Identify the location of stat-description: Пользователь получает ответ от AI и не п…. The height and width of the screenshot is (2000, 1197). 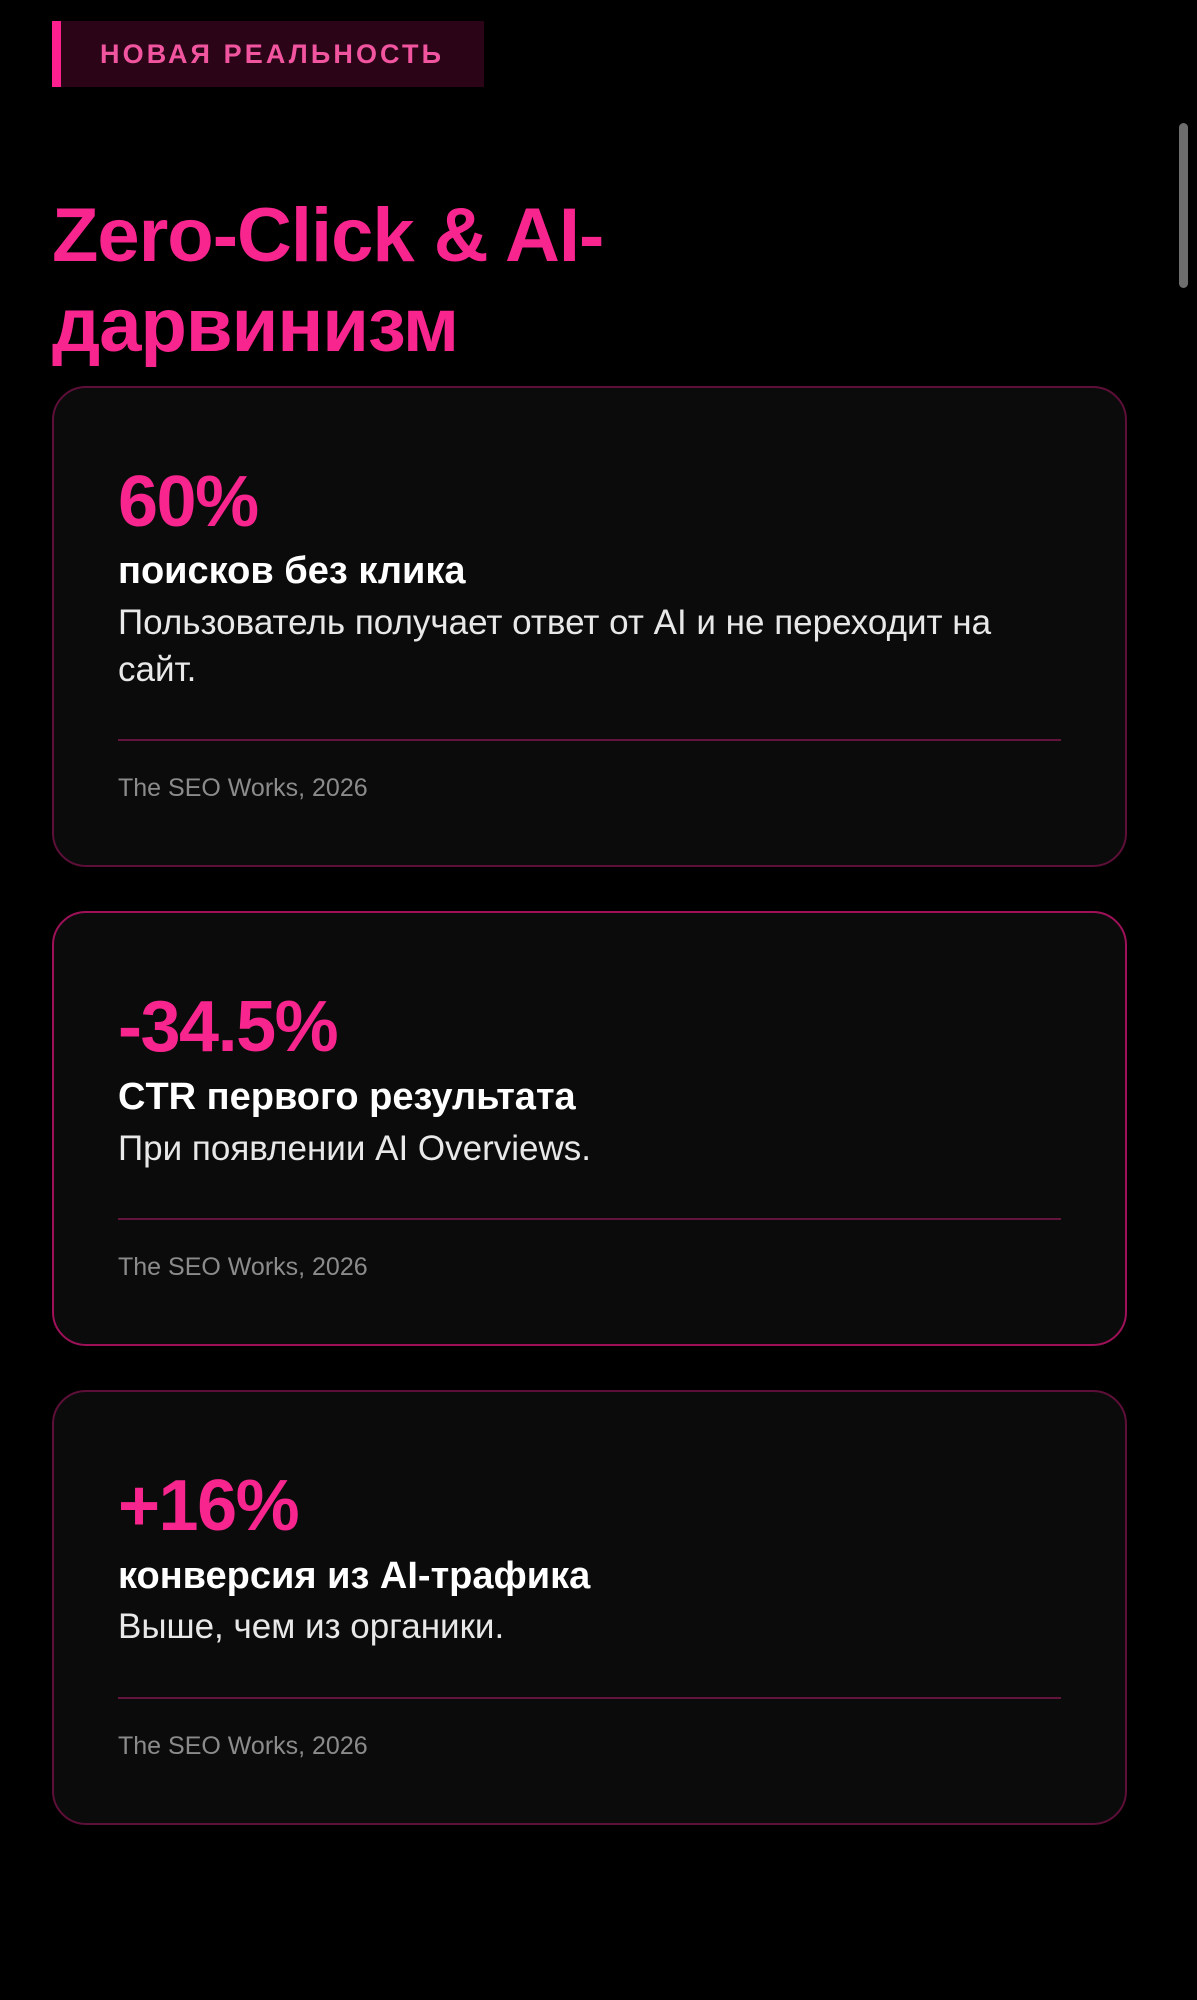
(555, 646).